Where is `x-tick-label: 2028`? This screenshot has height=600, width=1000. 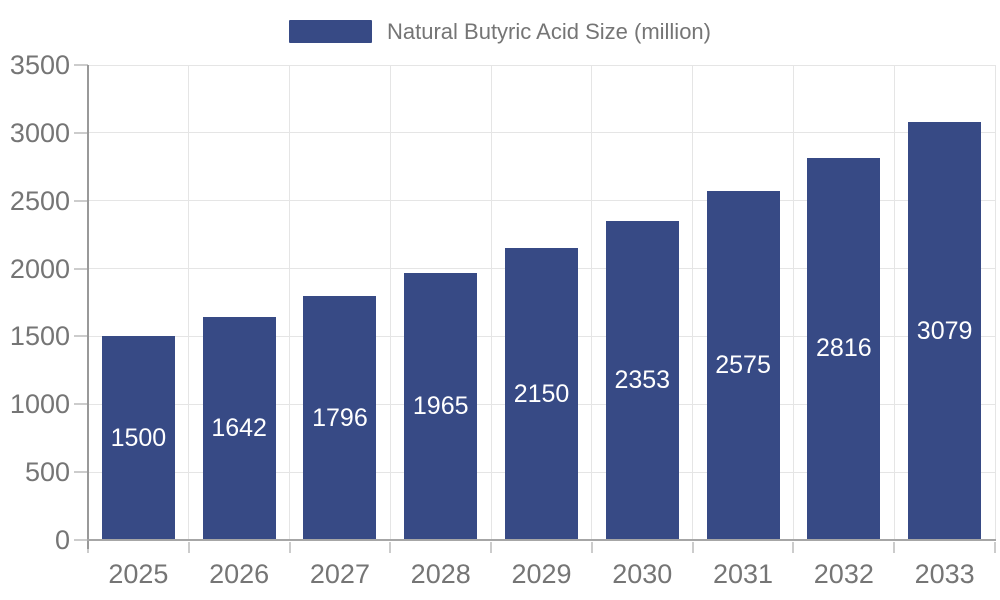 x-tick-label: 2028 is located at coordinates (440, 574).